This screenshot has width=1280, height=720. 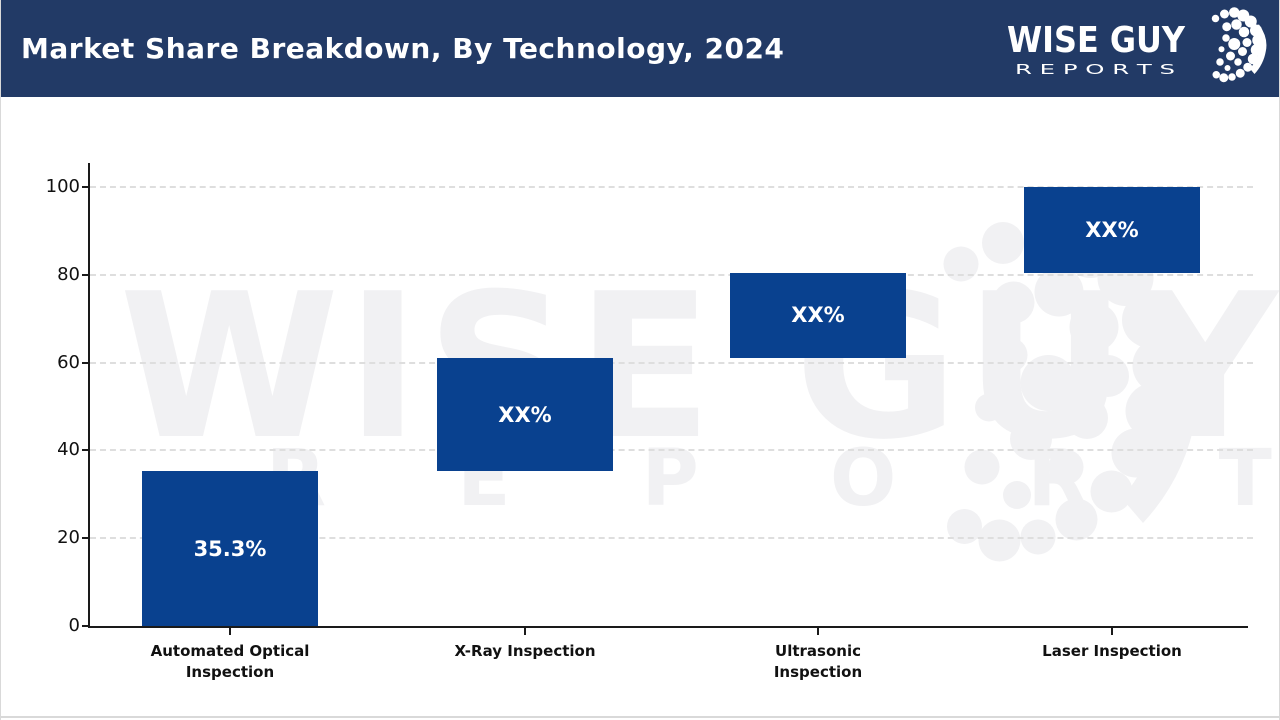 I want to click on bar-value-label-x-ray-inspection: XX%, so click(x=525, y=414).